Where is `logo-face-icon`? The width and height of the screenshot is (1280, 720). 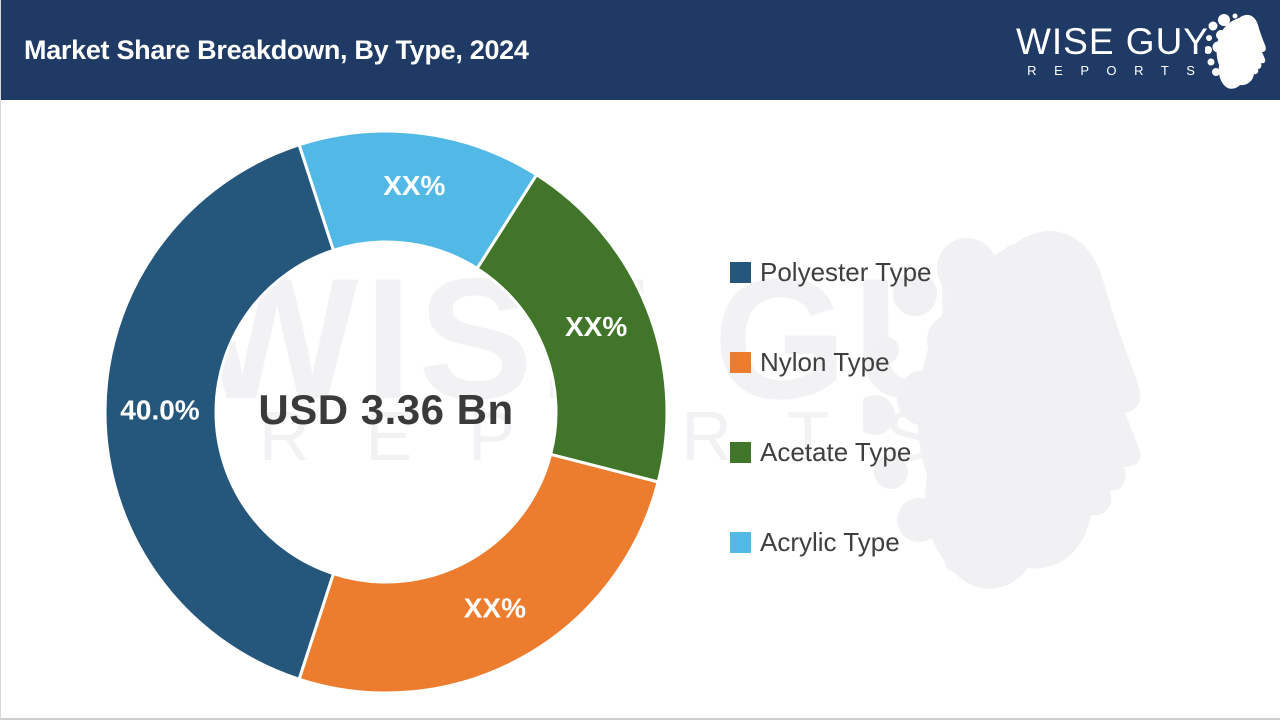
logo-face-icon is located at coordinates (1235, 51).